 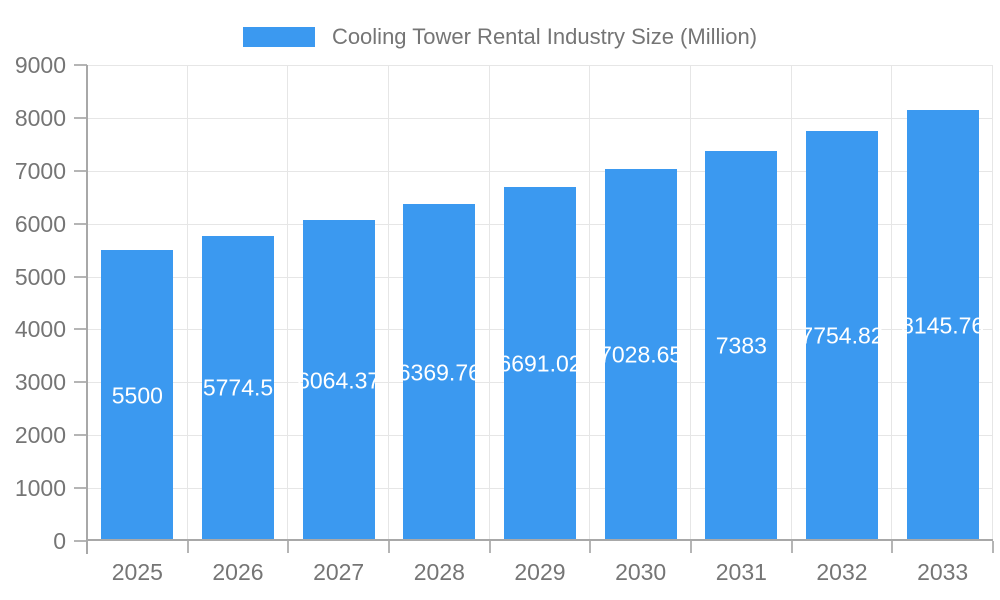 I want to click on bar-value-label: 5500, so click(x=137, y=395).